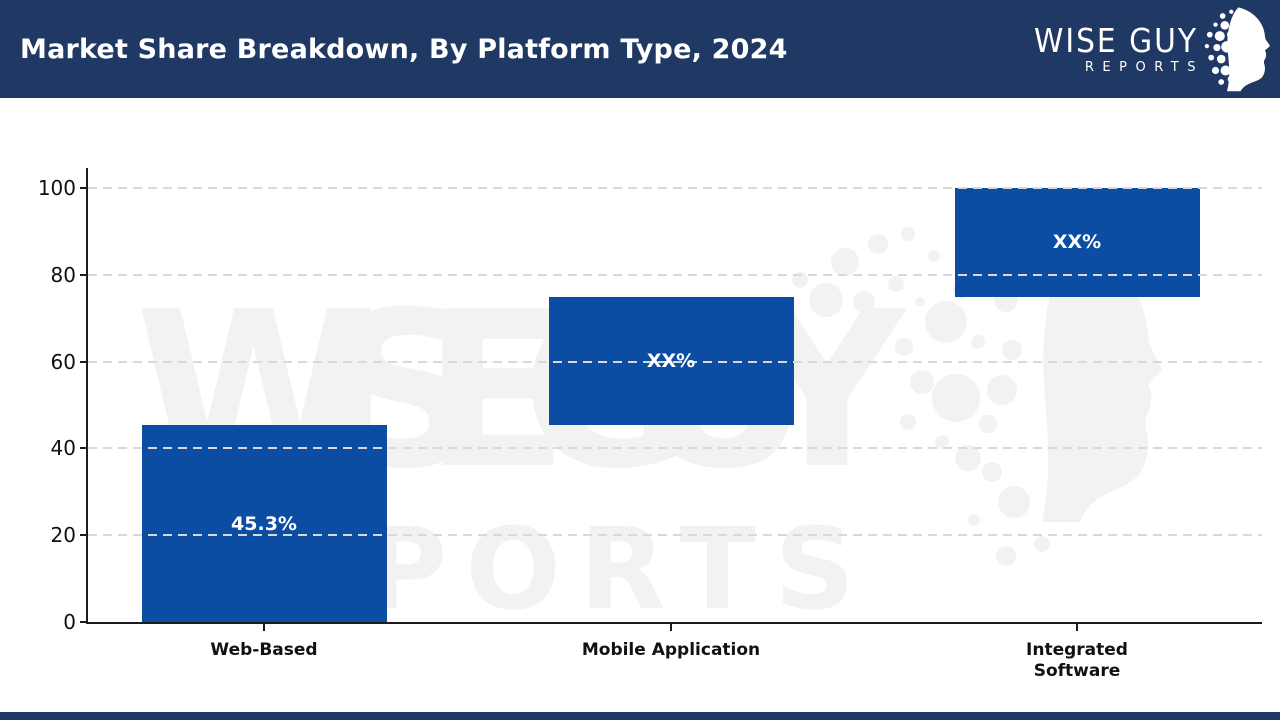 Image resolution: width=1280 pixels, height=720 pixels. I want to click on logo-wordmark: WISE GUY, so click(1115, 40).